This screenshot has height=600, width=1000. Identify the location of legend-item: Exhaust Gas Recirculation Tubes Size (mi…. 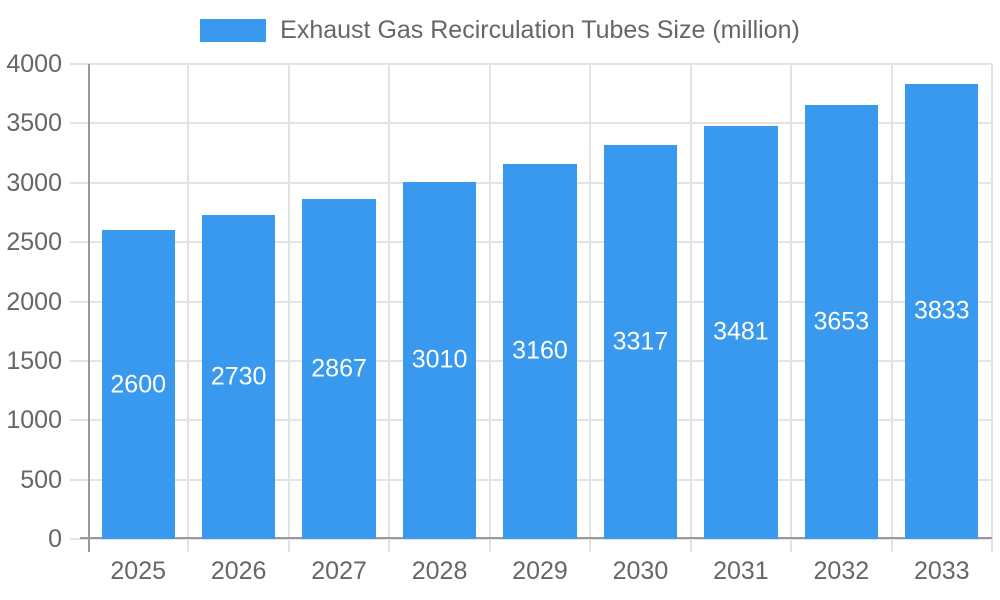
(500, 30).